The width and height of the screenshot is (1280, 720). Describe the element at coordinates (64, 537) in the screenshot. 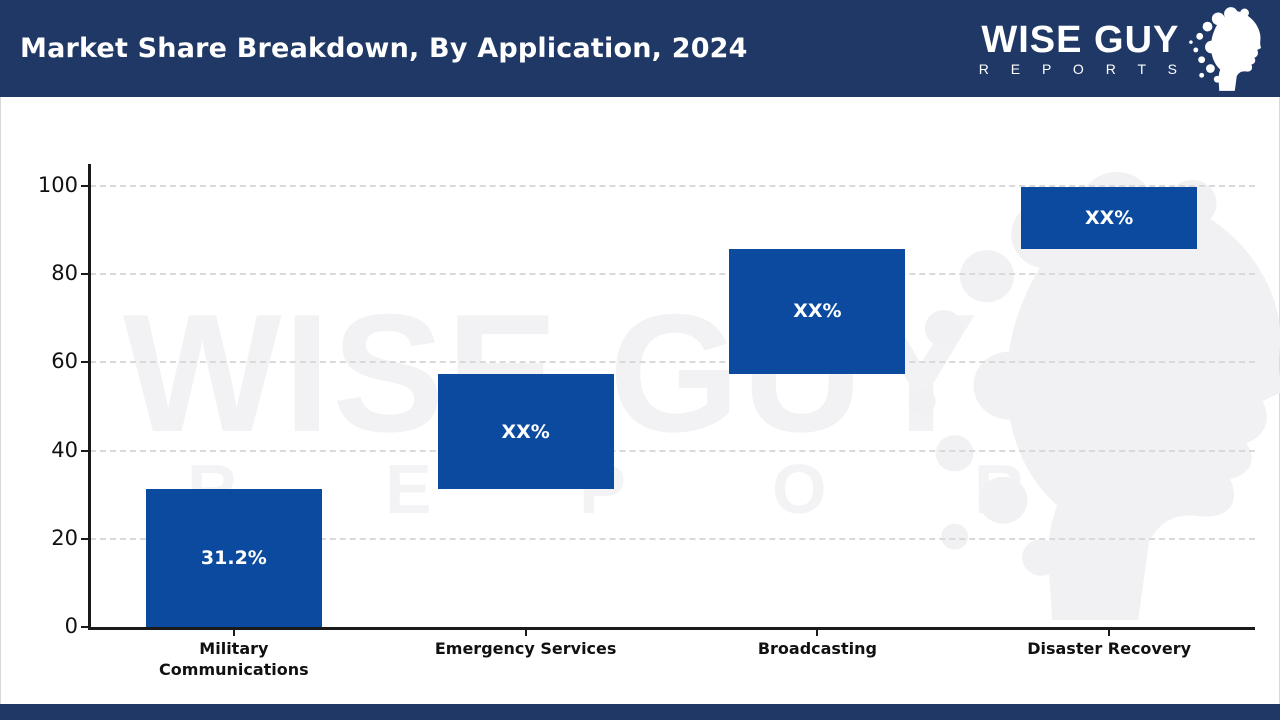

I see `y-tick-label: 20` at that location.